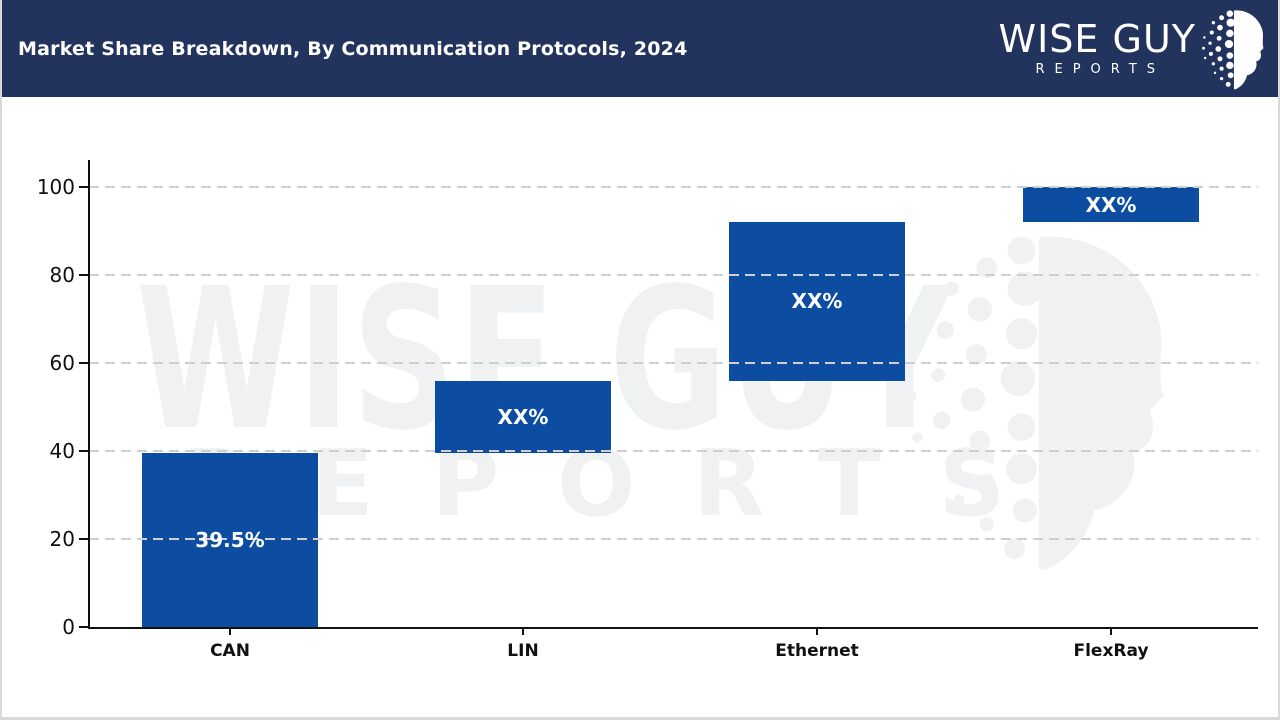 The width and height of the screenshot is (1280, 720). What do you see at coordinates (68, 627) in the screenshot?
I see `y-tick-label: 0` at bounding box center [68, 627].